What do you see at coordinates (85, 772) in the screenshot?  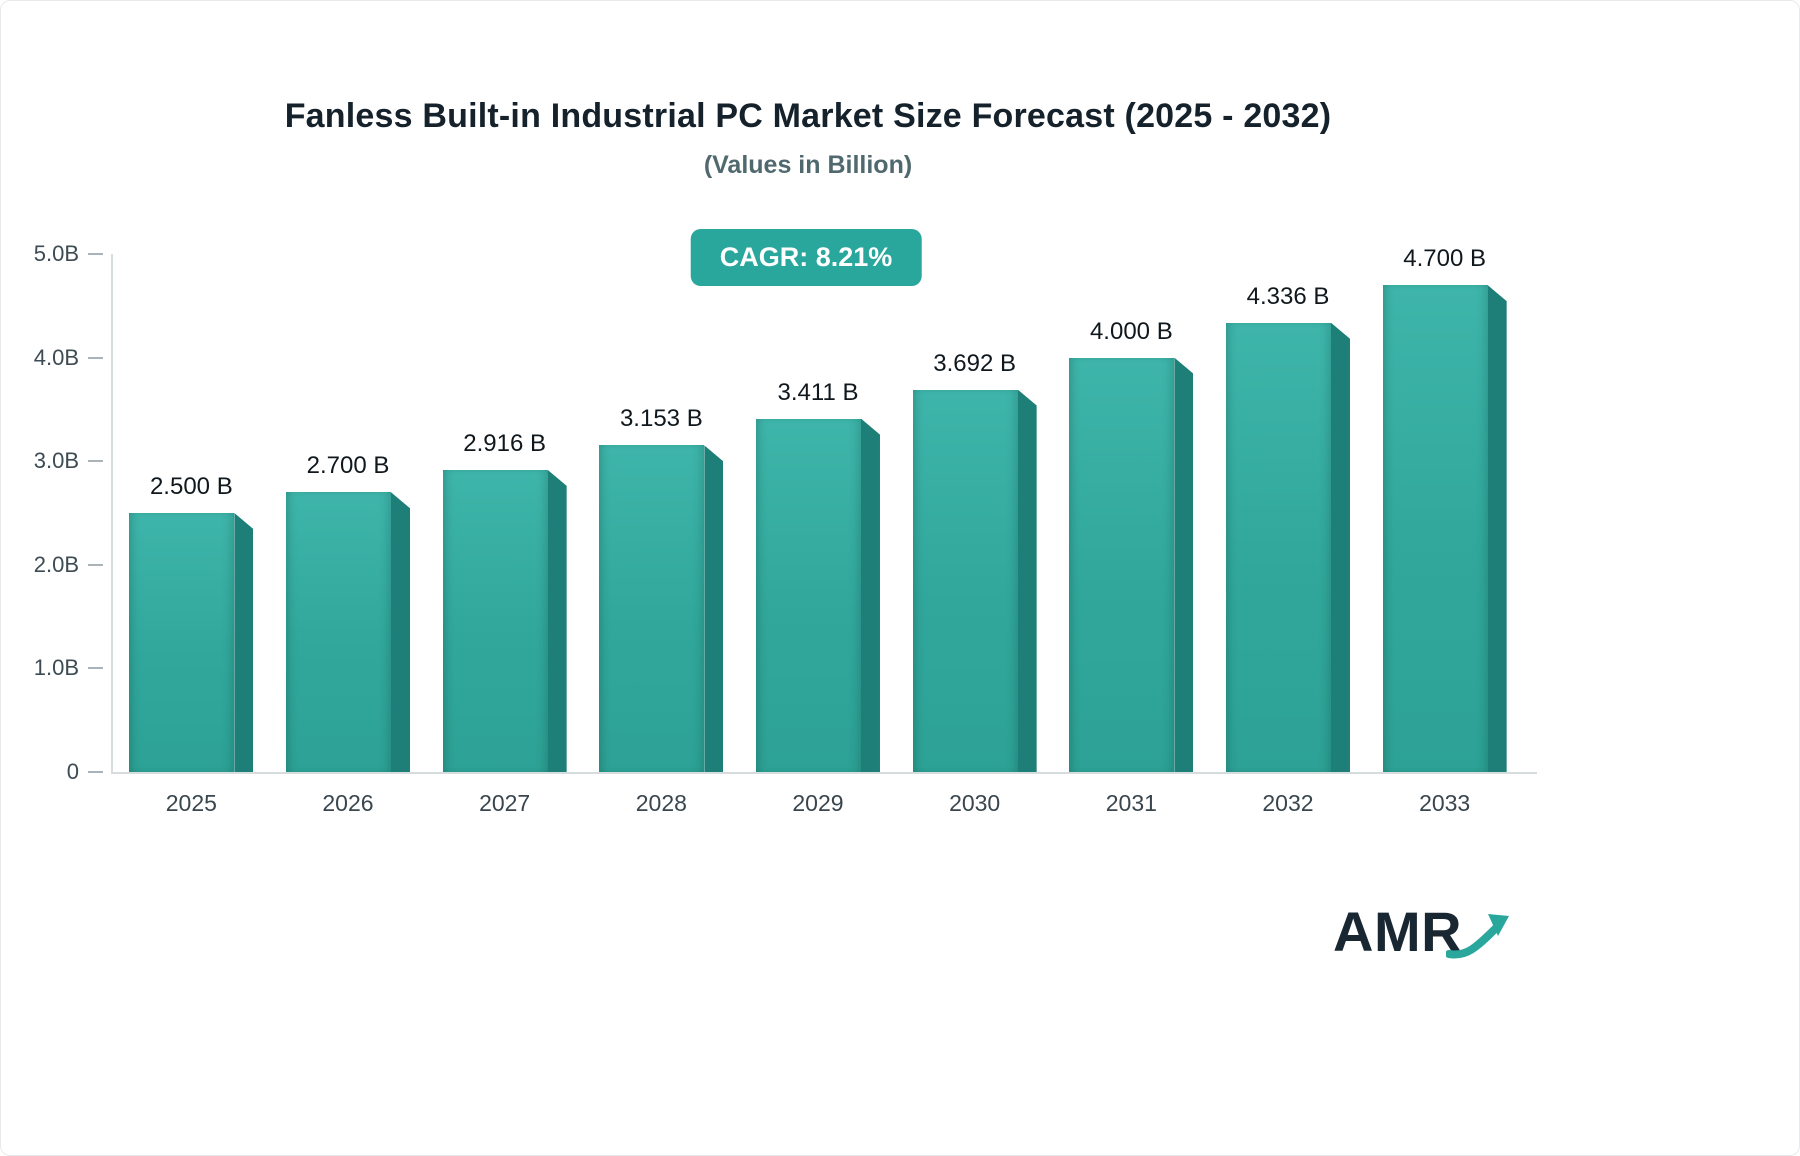 I see `y-tick: 0` at bounding box center [85, 772].